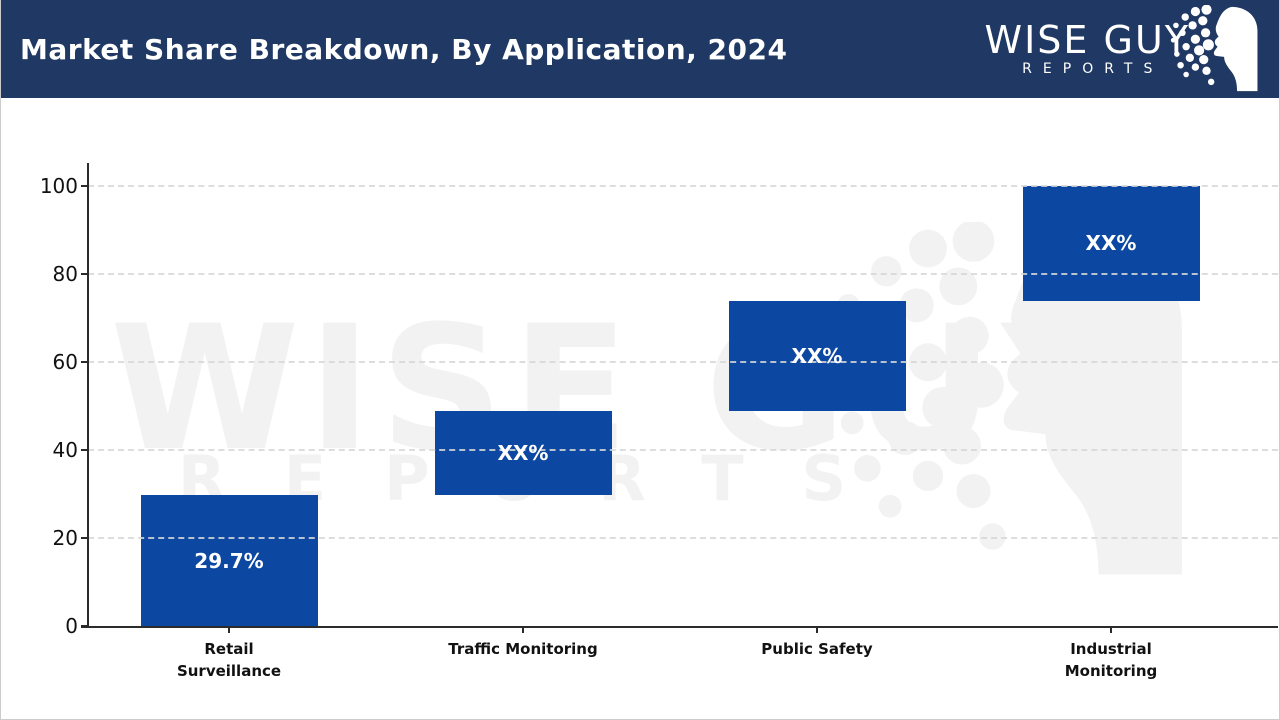  What do you see at coordinates (1214, 48) in the screenshot?
I see `brand-face-icon` at bounding box center [1214, 48].